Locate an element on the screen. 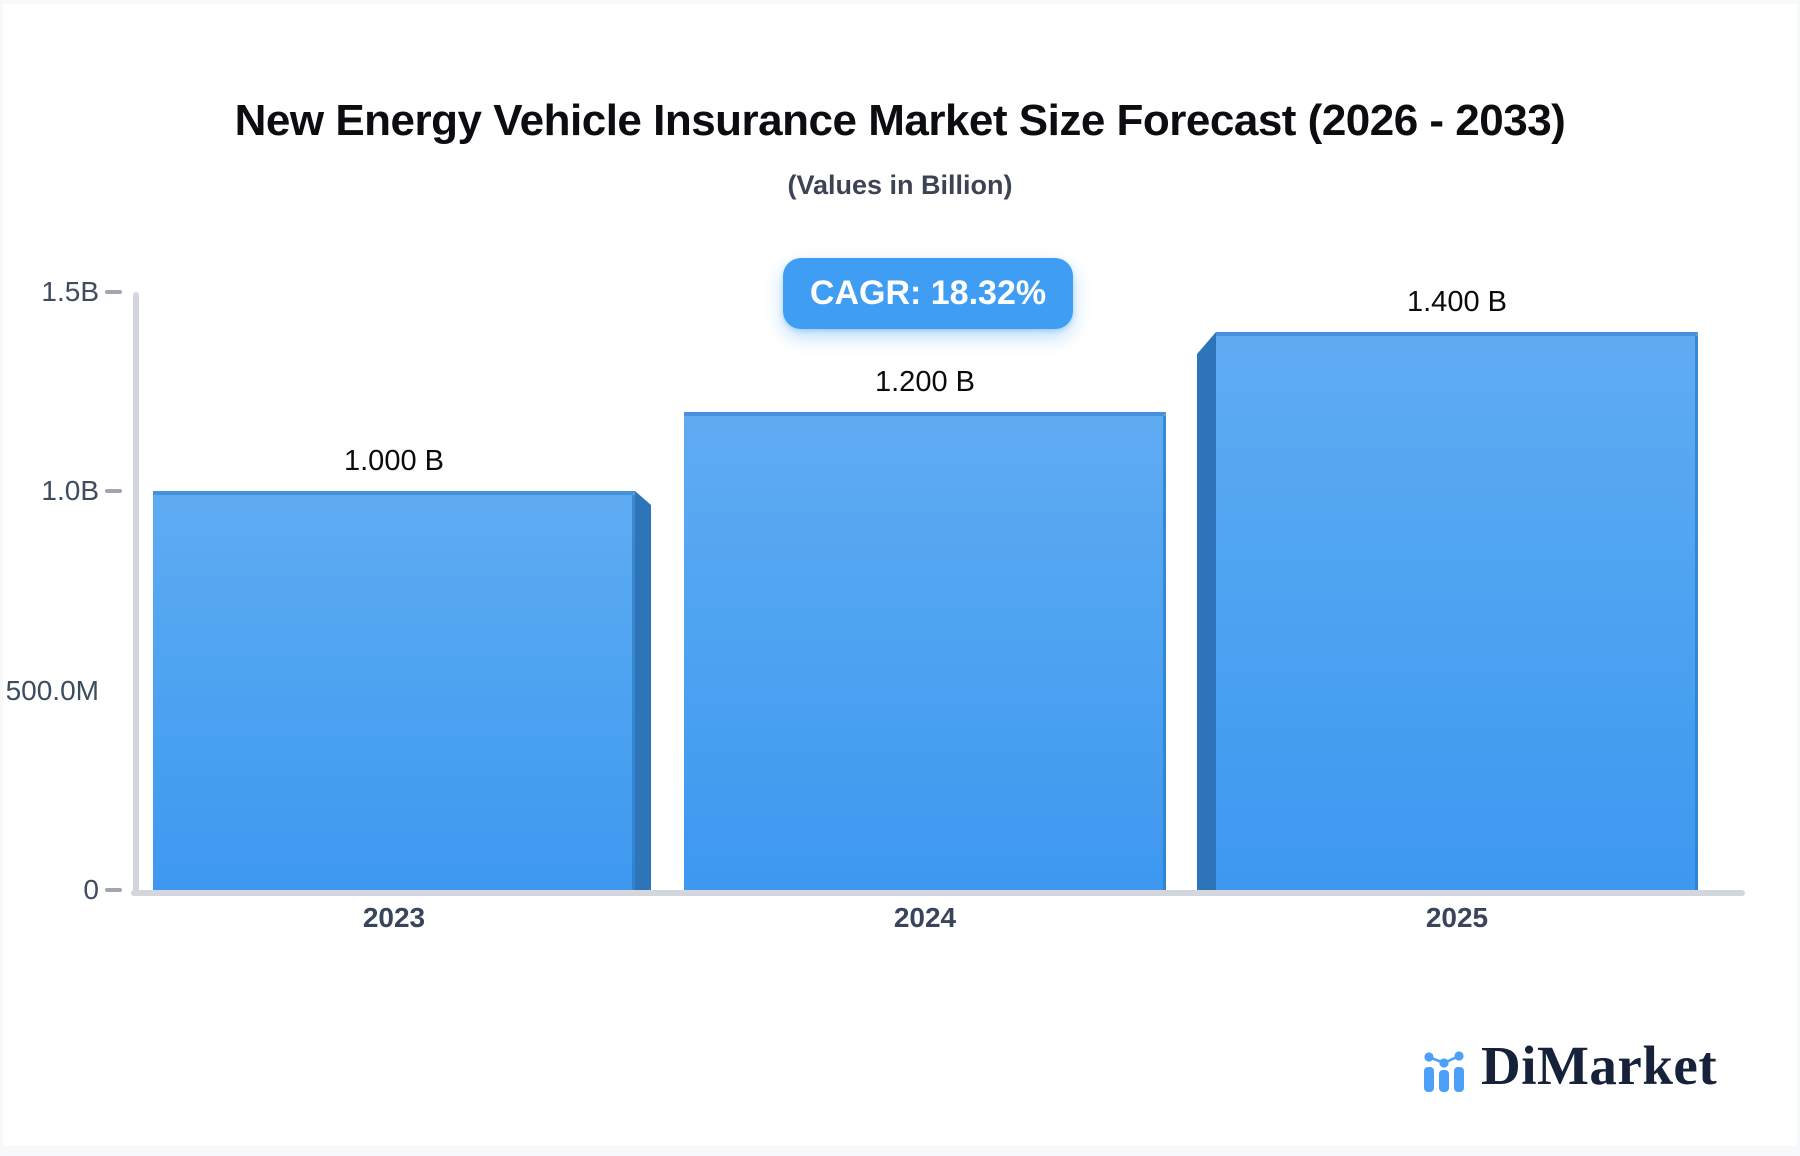 This screenshot has height=1156, width=1800. bar-2023-side-face is located at coordinates (643, 690).